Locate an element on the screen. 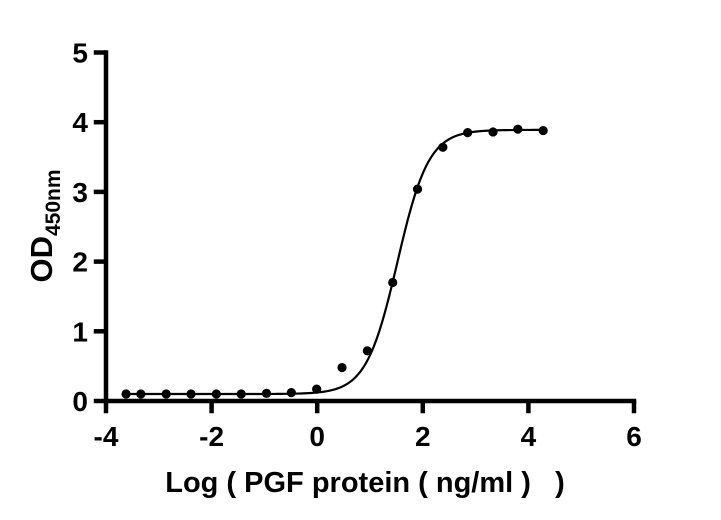 The height and width of the screenshot is (520, 721). x-tick-label: 0 is located at coordinates (317, 436).